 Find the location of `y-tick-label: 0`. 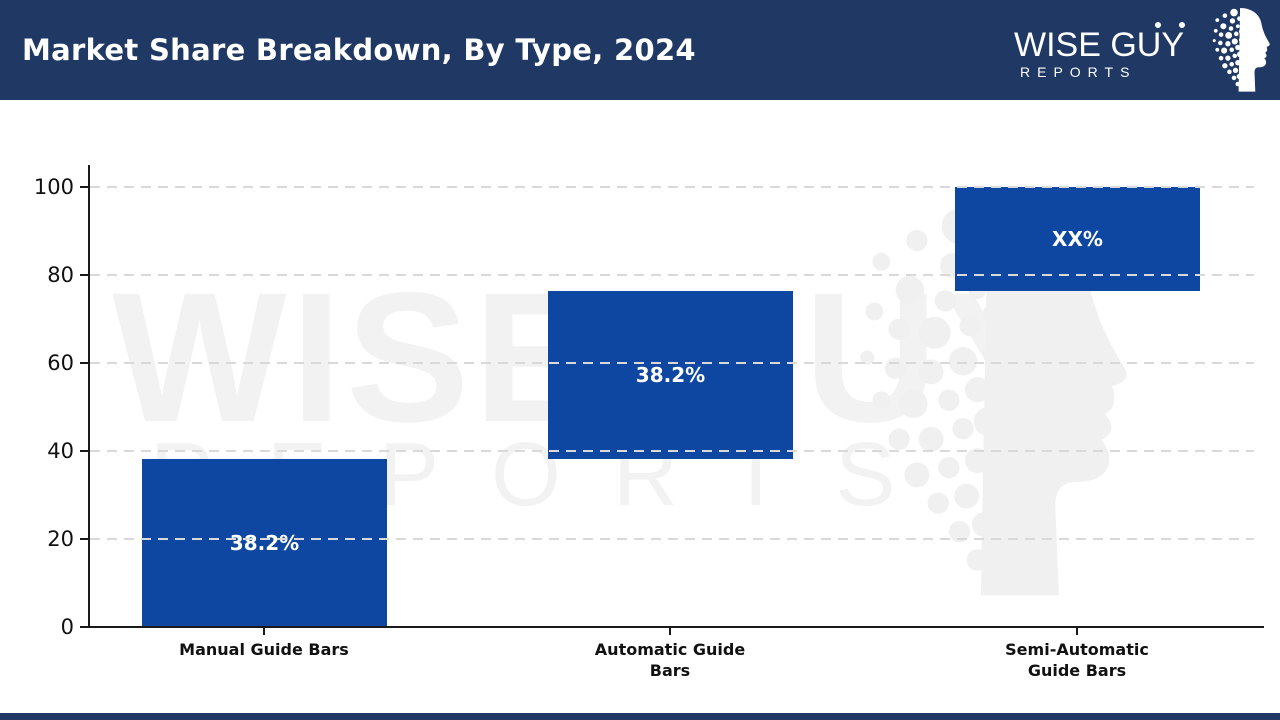

y-tick-label: 0 is located at coordinates (67, 627).